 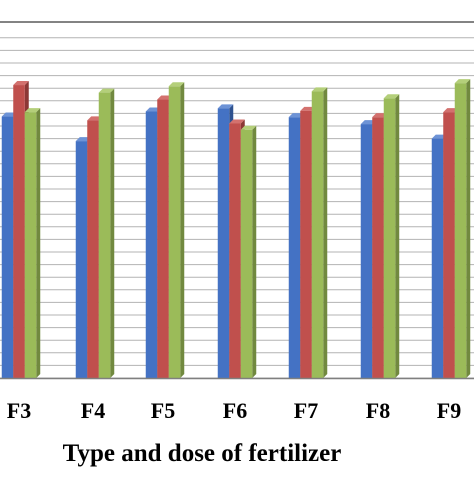 I want to click on bar-group-f9, so click(x=451, y=228).